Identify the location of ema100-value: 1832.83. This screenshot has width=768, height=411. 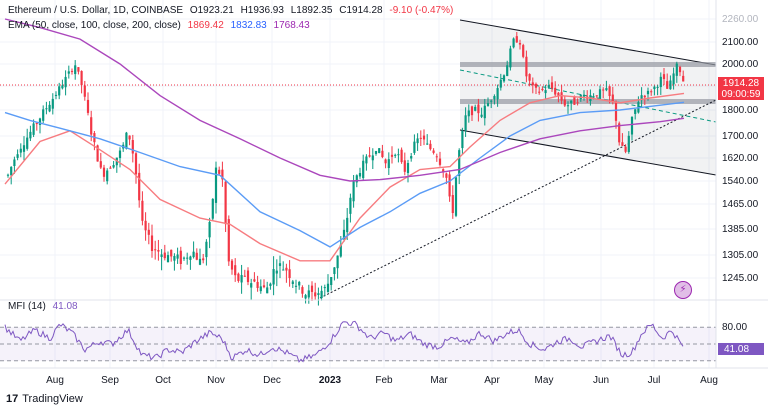
(248, 25).